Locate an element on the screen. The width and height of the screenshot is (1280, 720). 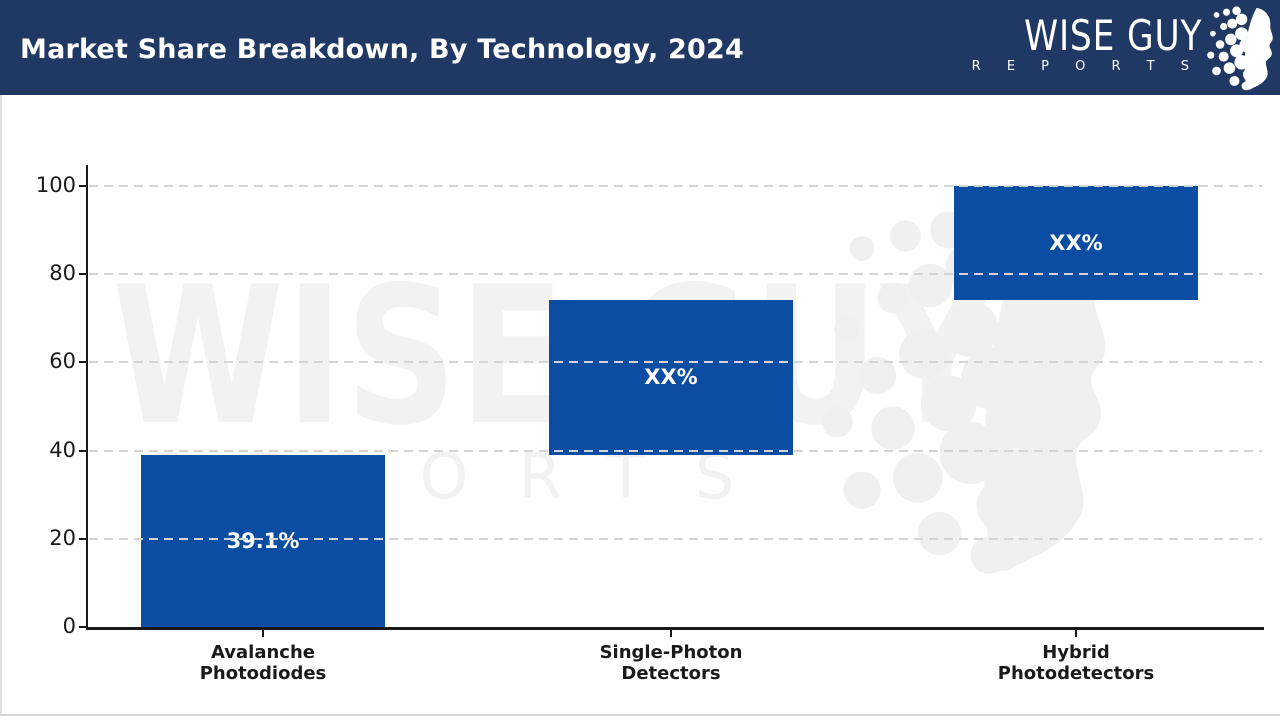
y-tick-label: 20 is located at coordinates (62, 537).